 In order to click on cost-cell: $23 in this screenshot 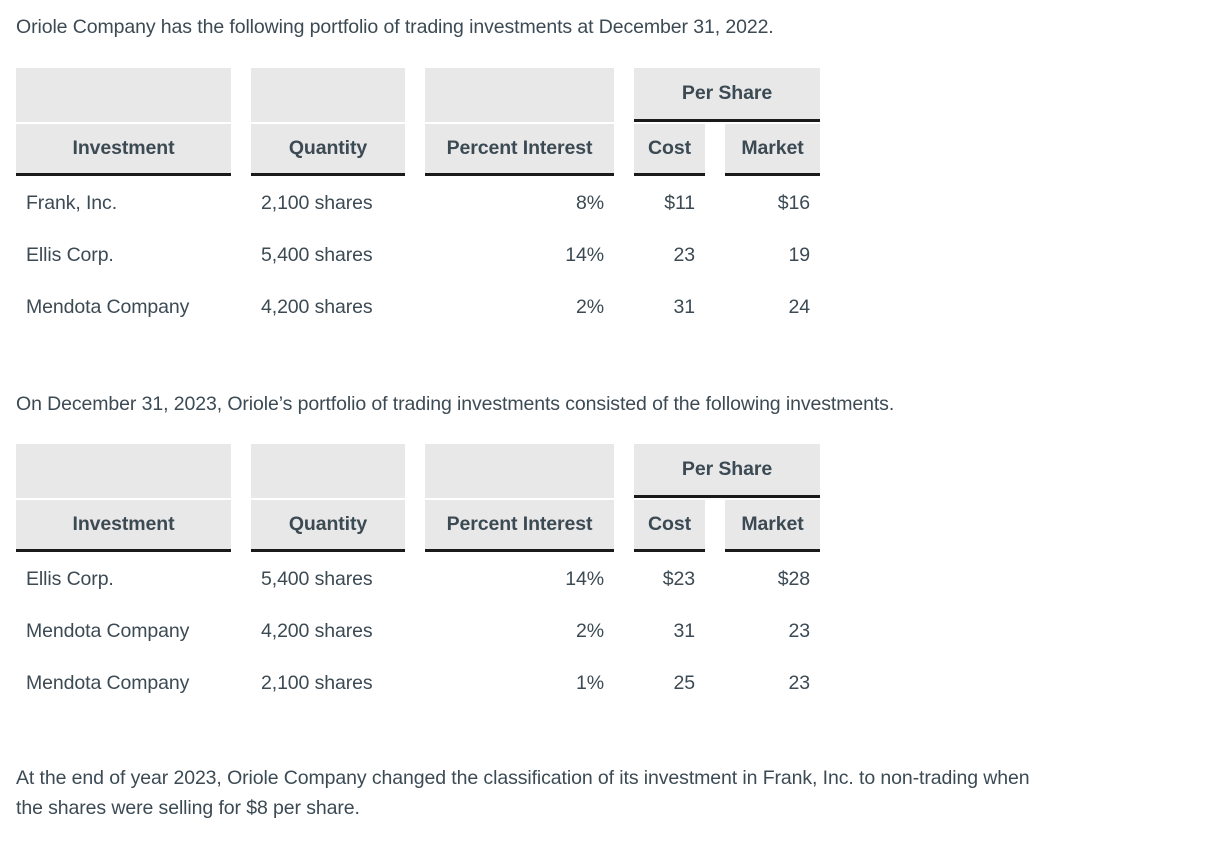, I will do `click(669, 579)`.